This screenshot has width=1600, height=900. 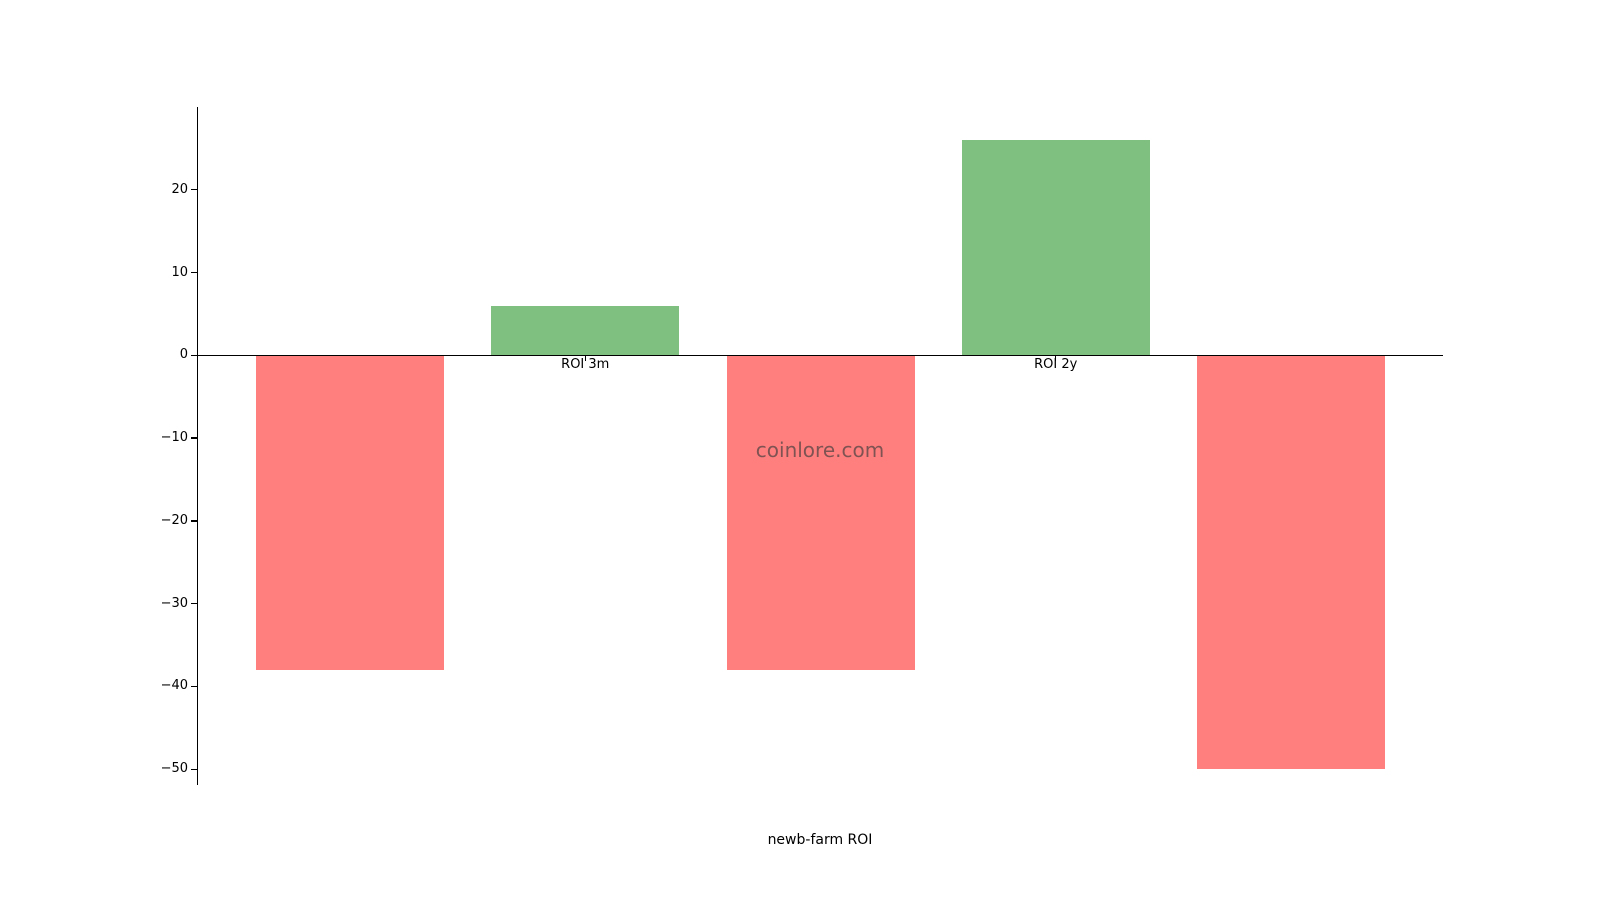 I want to click on y-axis-line, so click(x=197, y=446).